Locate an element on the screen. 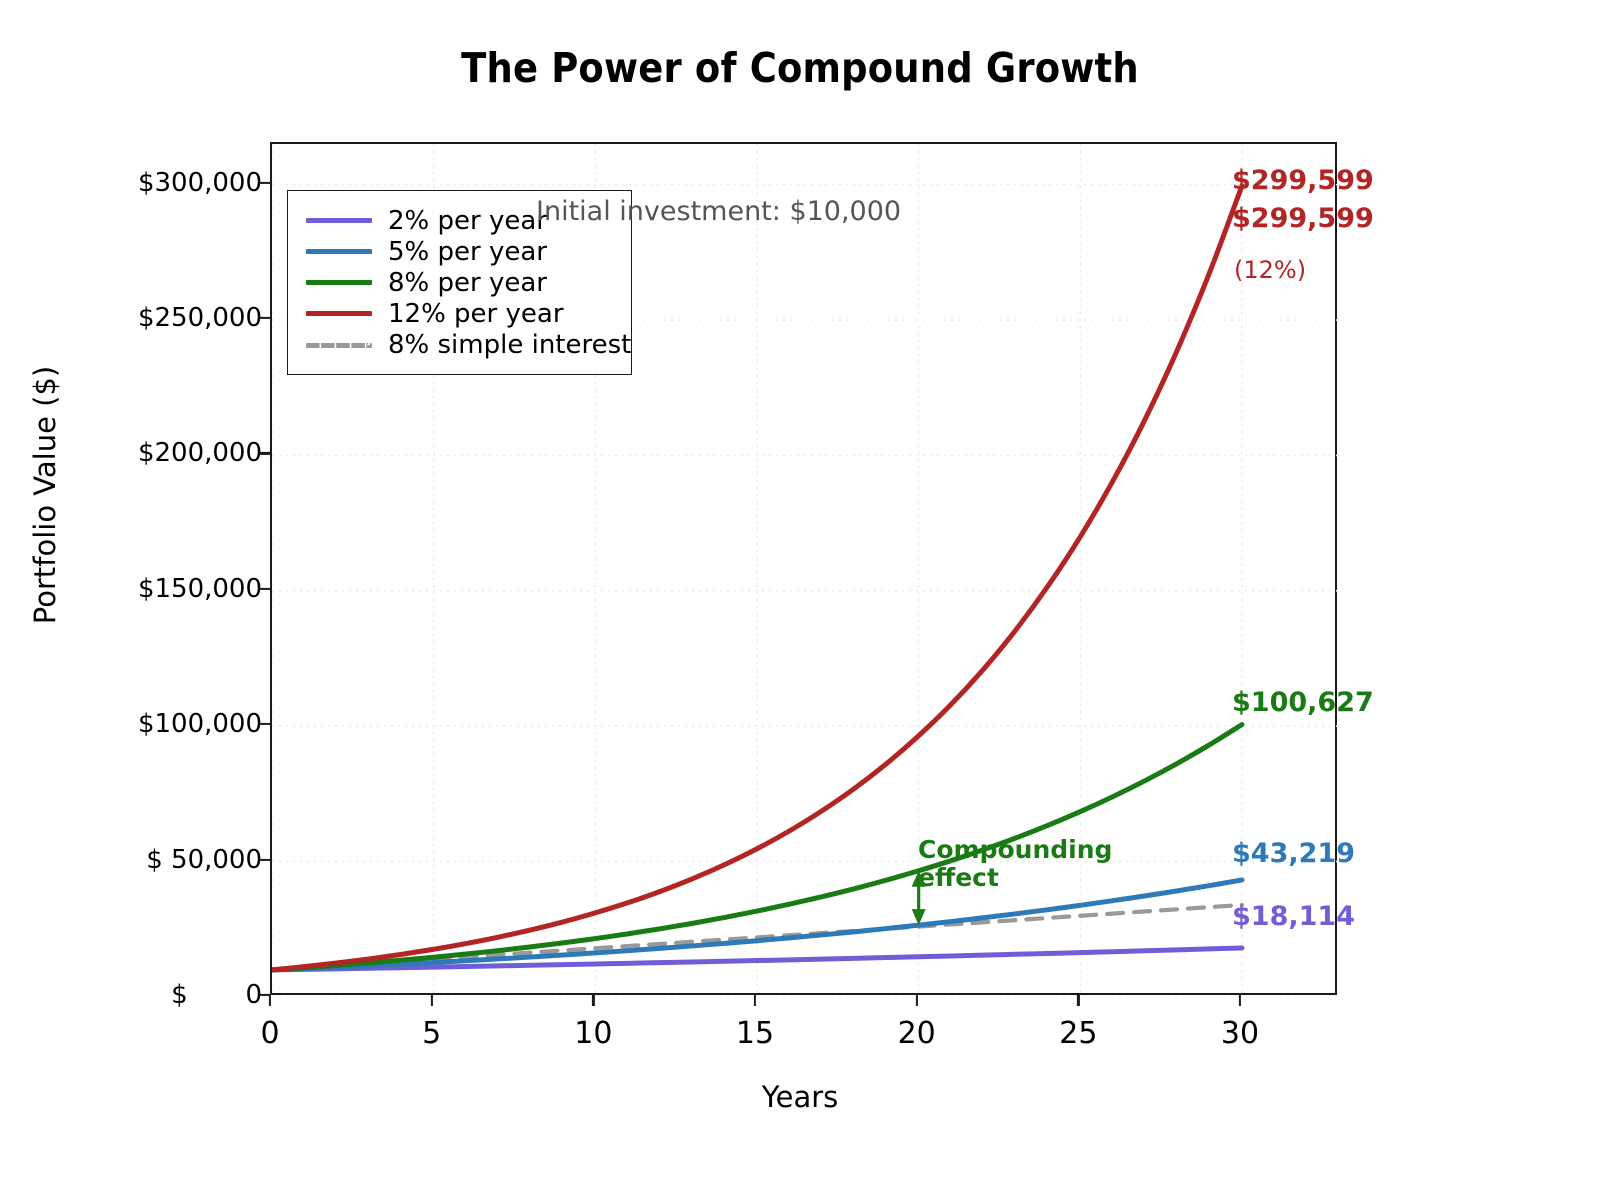  compounding-effect-arrow is located at coordinates (918, 898).